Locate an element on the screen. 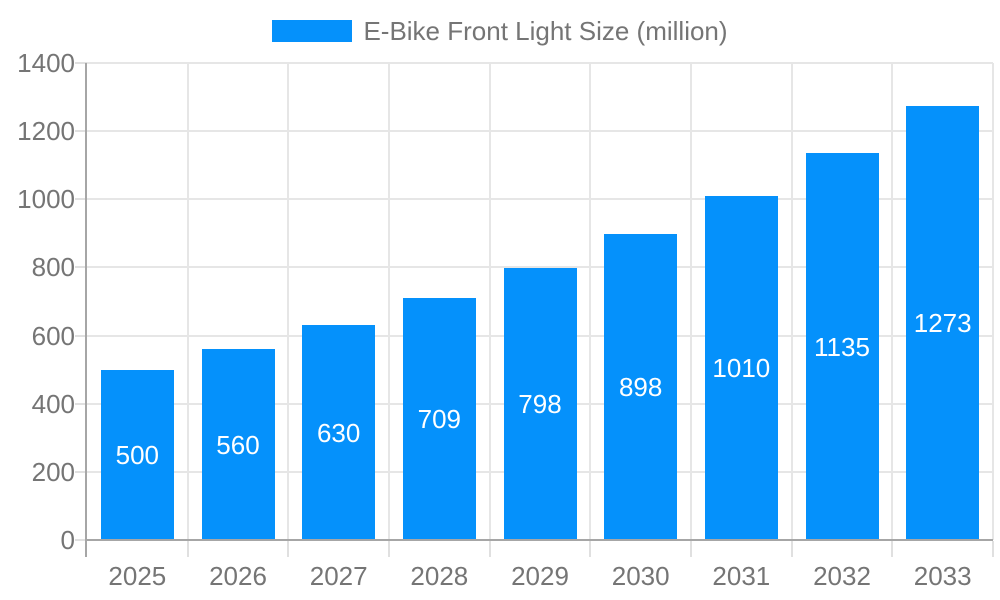 The image size is (1000, 600). bar-value-label: 709 is located at coordinates (439, 419).